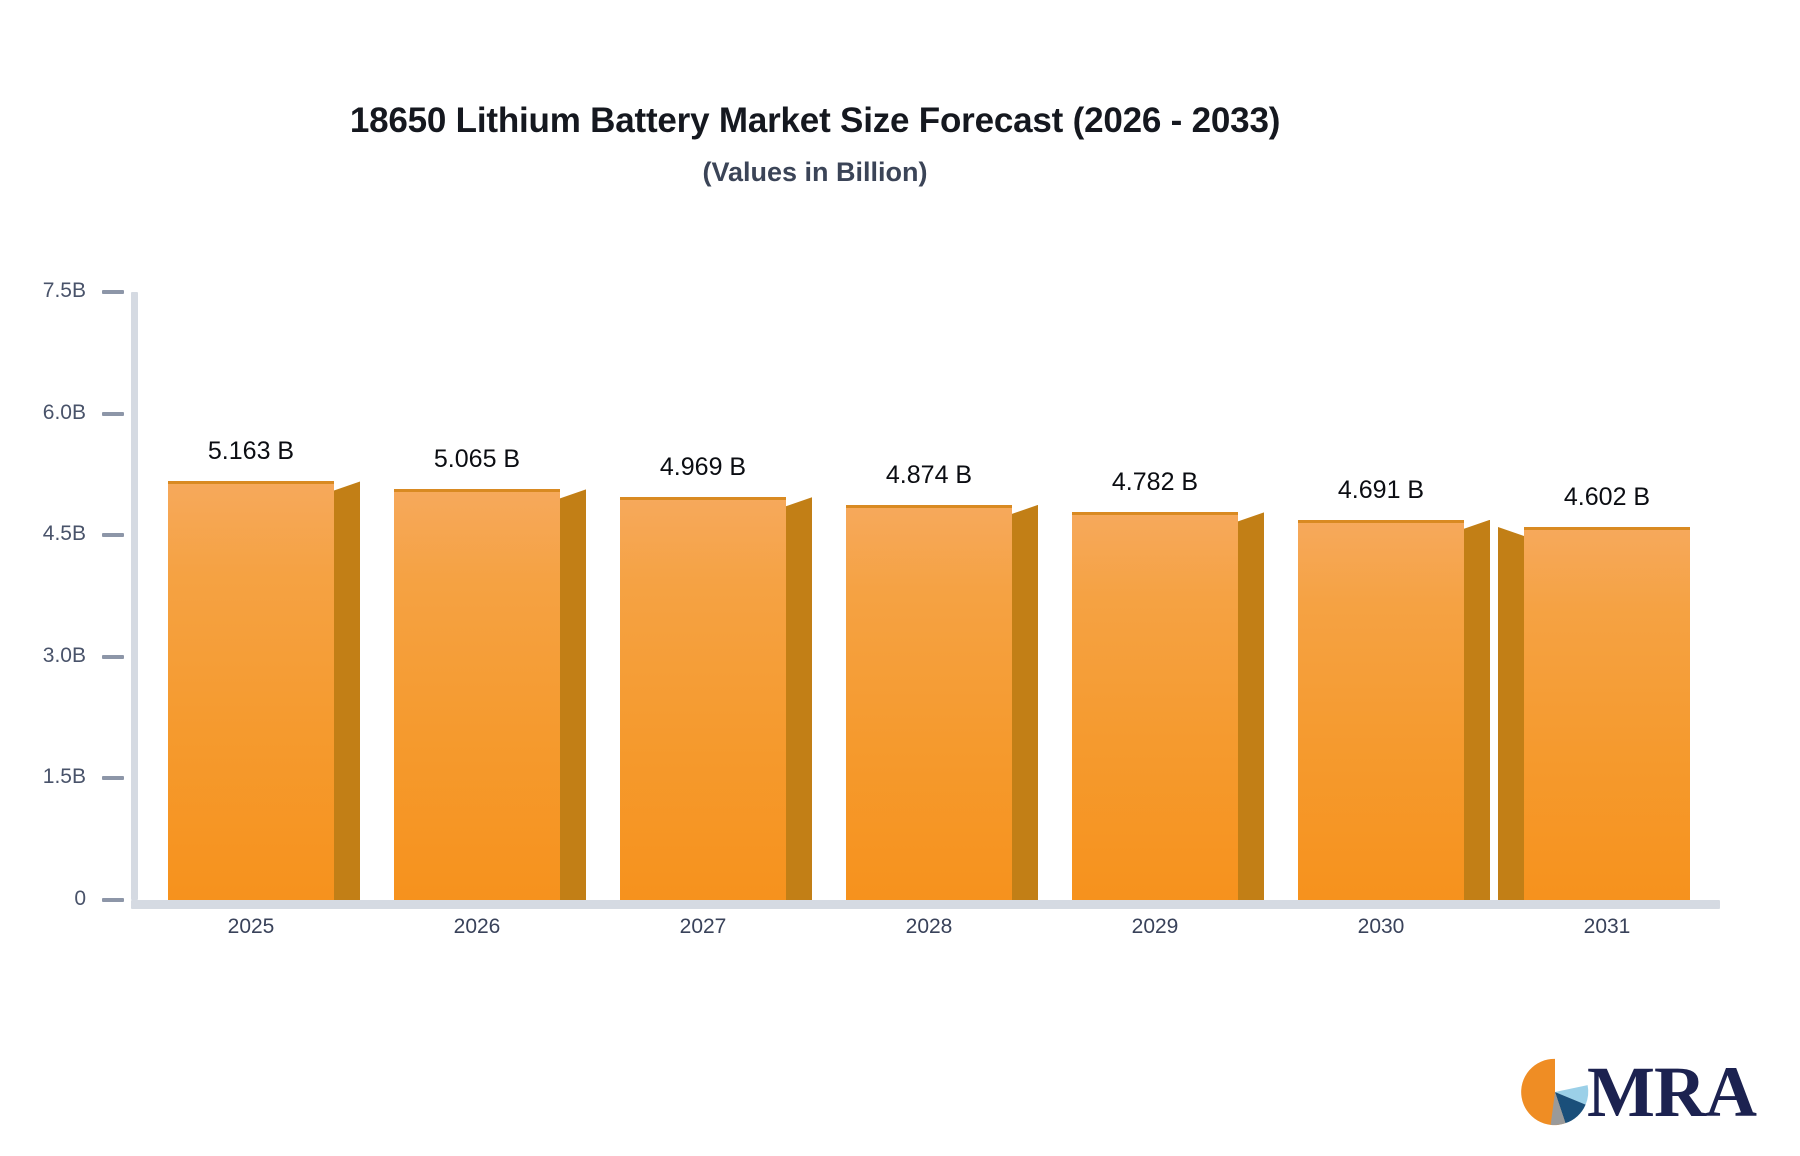  I want to click on x-axis-tick-label: 2031, so click(1607, 926).